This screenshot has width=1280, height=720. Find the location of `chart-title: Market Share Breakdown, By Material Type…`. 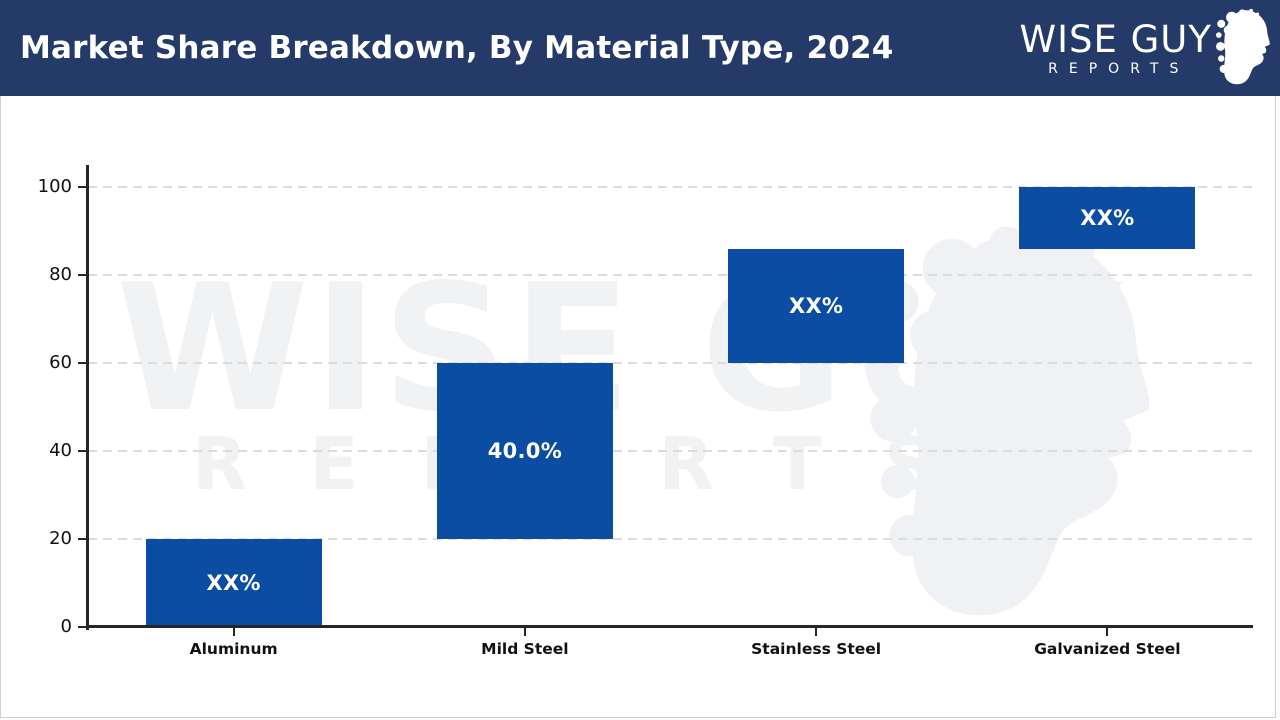

chart-title: Market Share Breakdown, By Material Type… is located at coordinates (457, 48).